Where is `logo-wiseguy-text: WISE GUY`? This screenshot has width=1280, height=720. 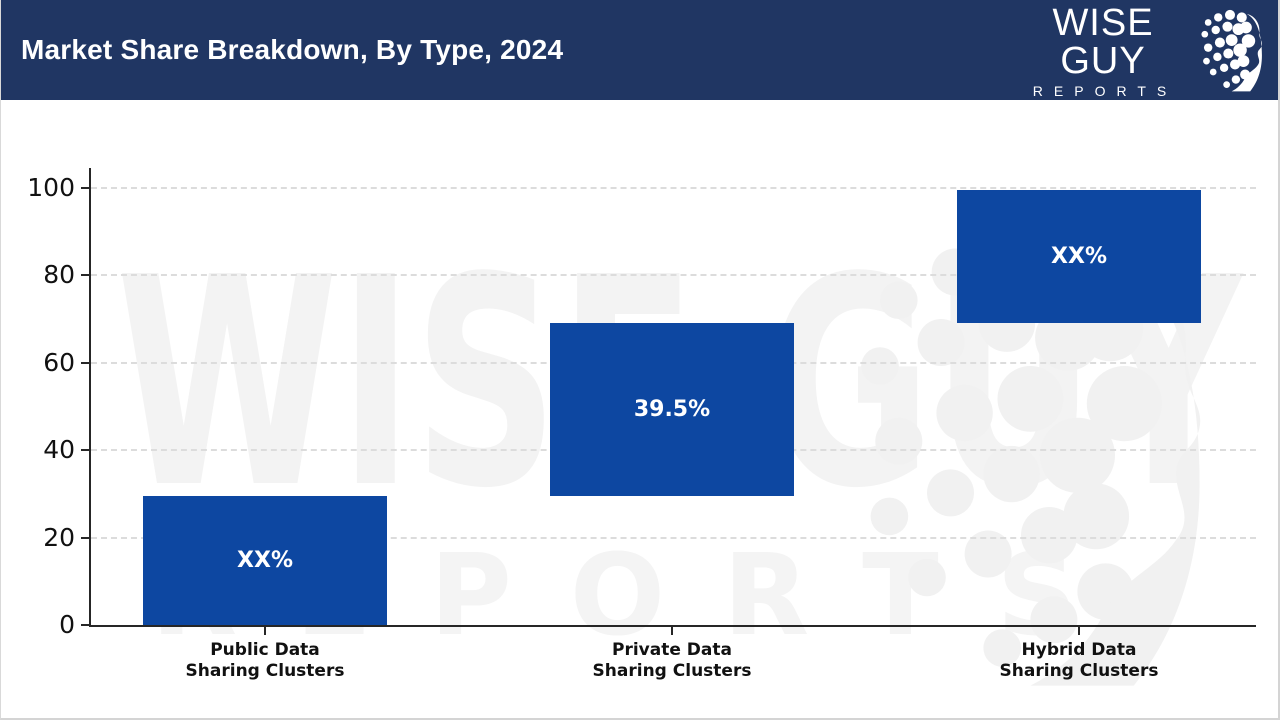 logo-wiseguy-text: WISE GUY is located at coordinates (1103, 41).